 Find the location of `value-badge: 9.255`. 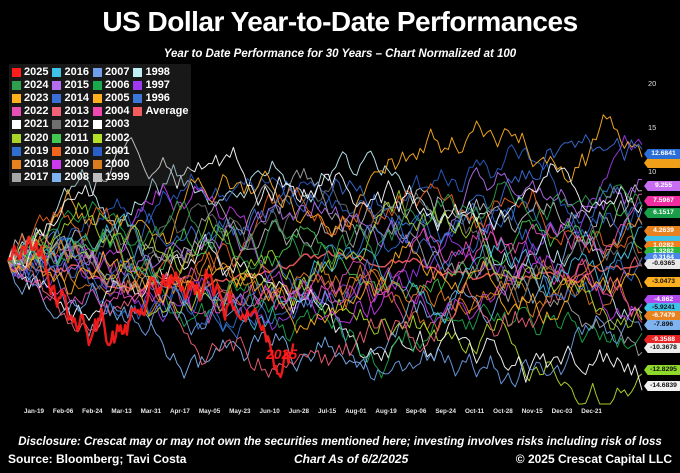

value-badge: 9.255 is located at coordinates (662, 186).